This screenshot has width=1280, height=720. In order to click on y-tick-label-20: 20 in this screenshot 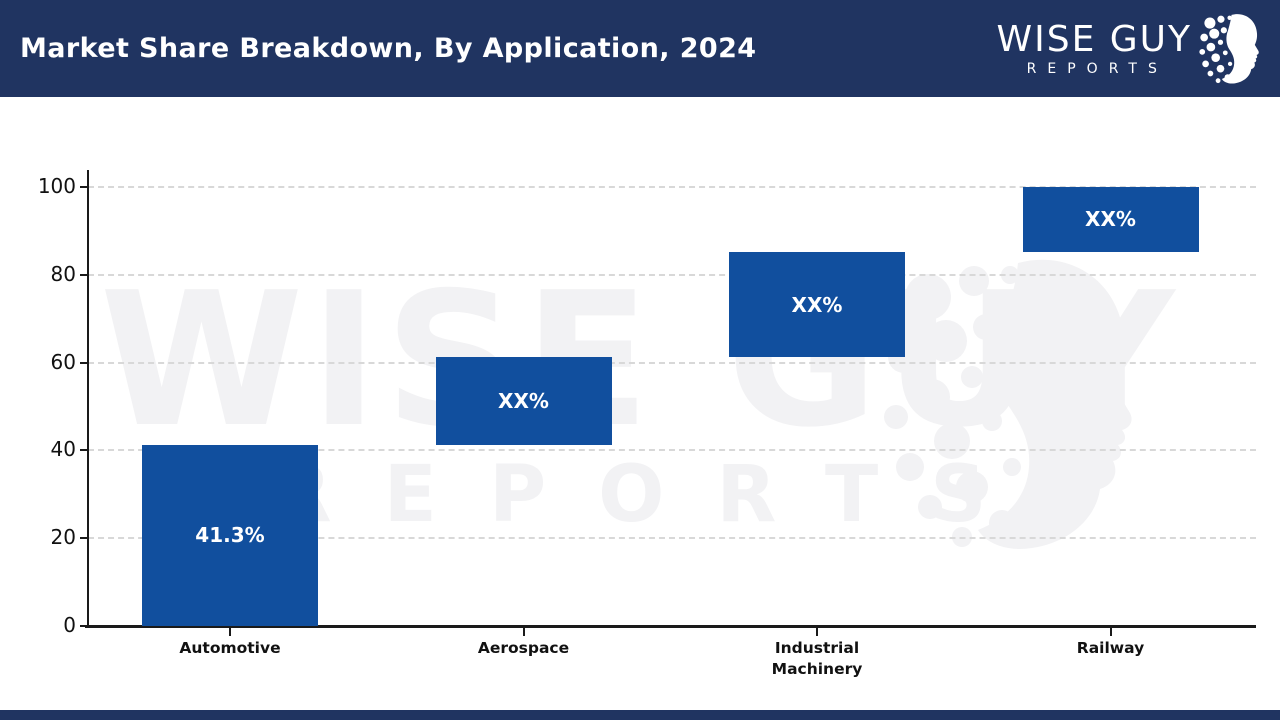, I will do `click(63, 537)`.